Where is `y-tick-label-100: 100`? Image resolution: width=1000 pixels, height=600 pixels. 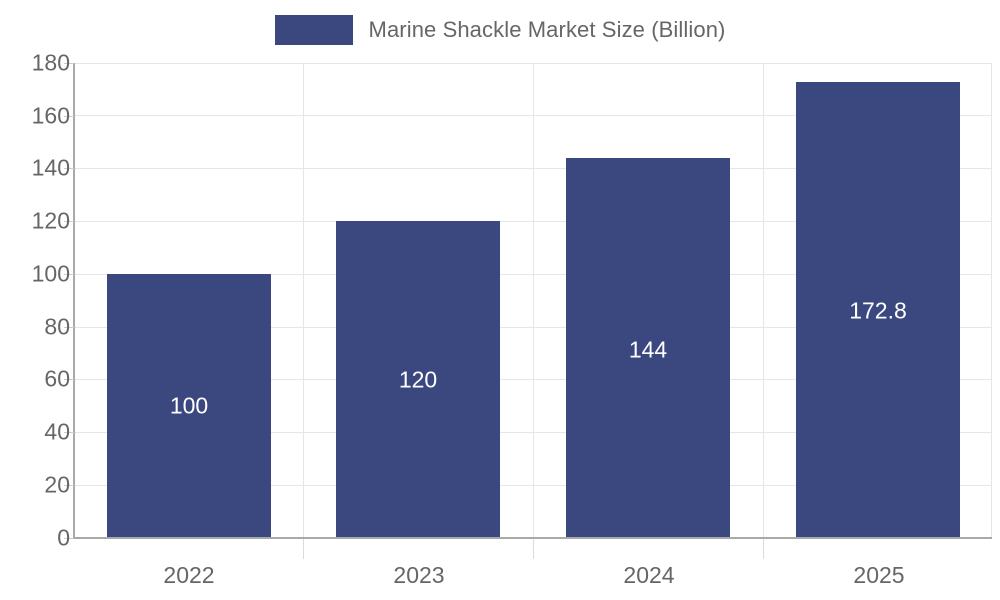
y-tick-label-100: 100 is located at coordinates (50, 273).